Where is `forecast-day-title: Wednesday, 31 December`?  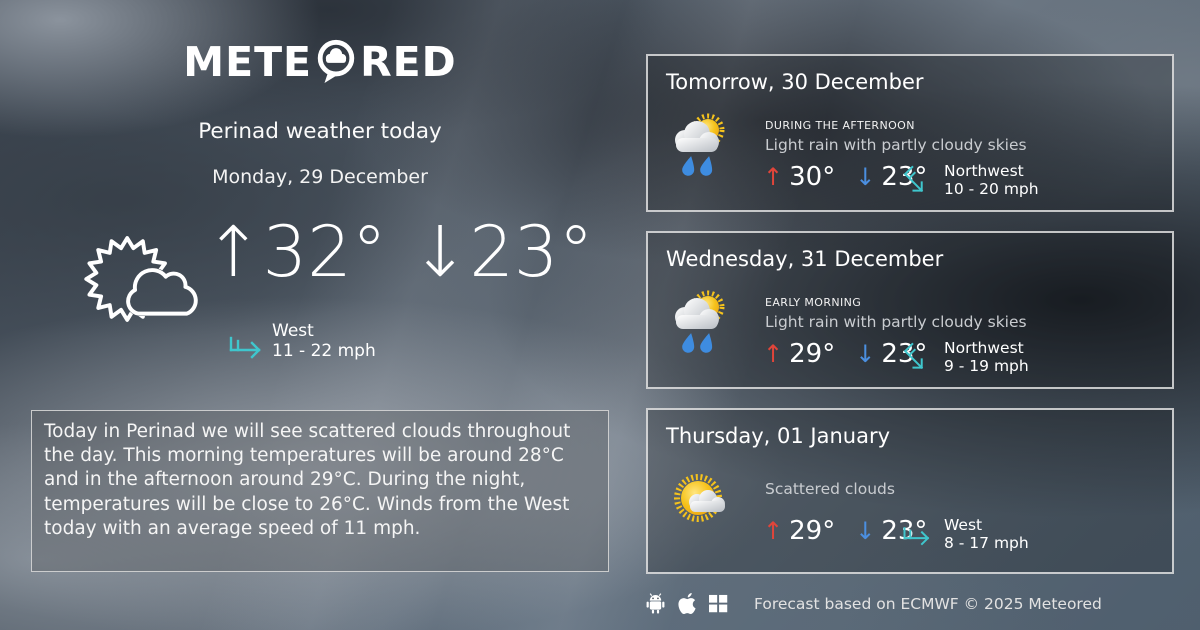
forecast-day-title: Wednesday, 31 December is located at coordinates (805, 259).